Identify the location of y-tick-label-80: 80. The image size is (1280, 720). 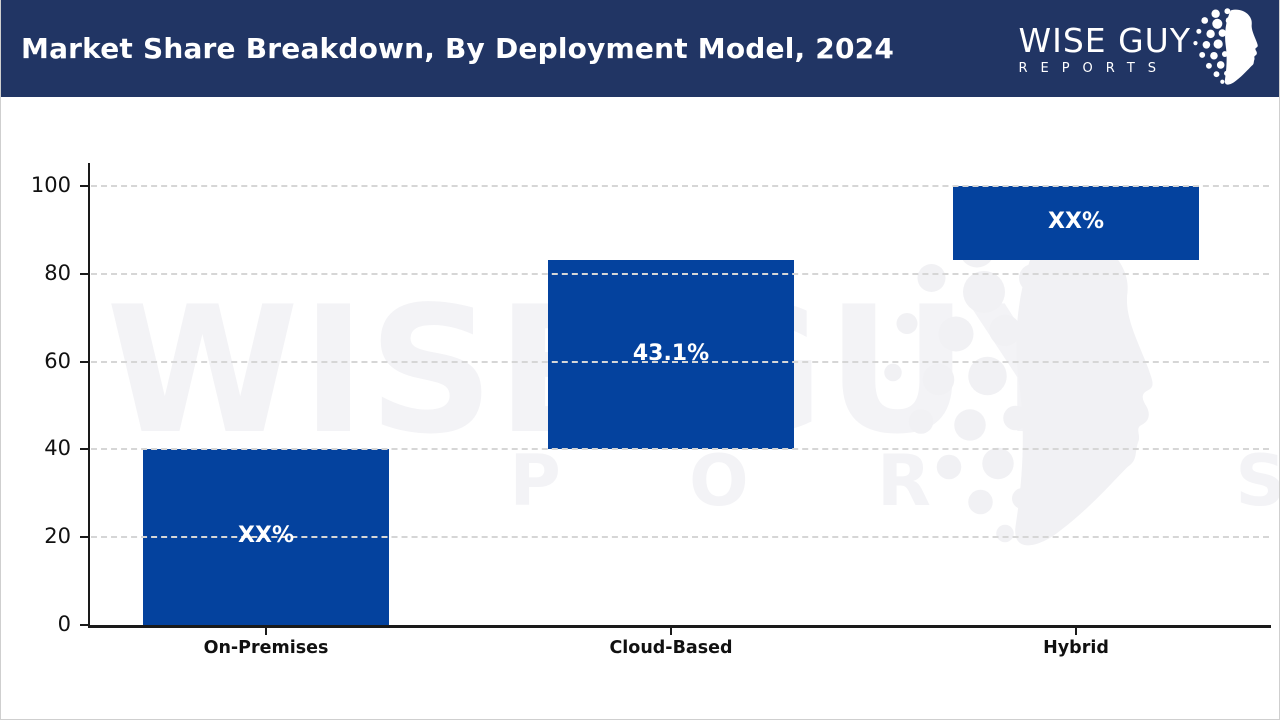
(57, 272).